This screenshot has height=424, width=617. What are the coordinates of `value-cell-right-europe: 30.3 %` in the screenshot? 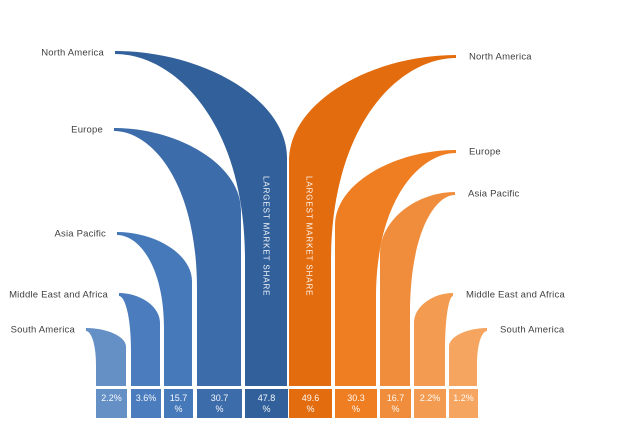 It's located at (356, 403).